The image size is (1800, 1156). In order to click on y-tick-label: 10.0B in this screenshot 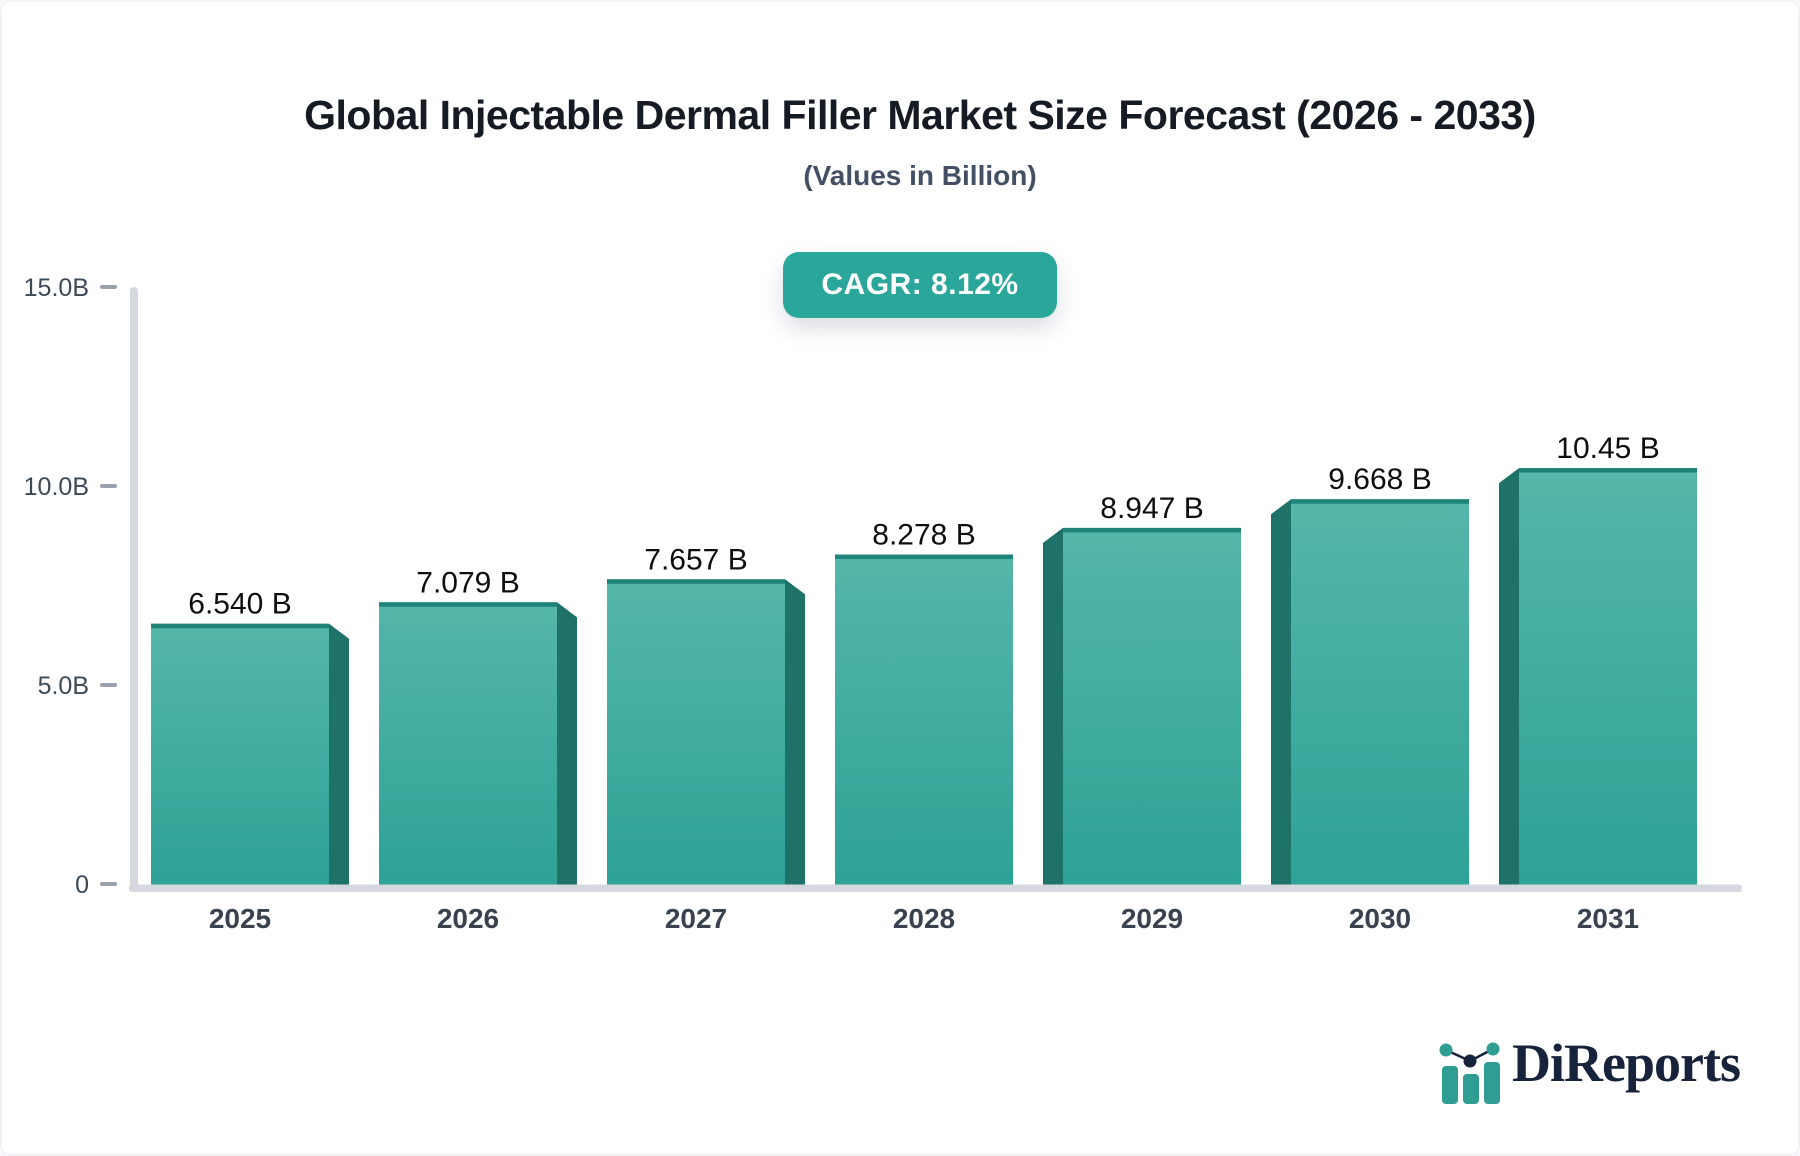, I will do `click(56, 487)`.